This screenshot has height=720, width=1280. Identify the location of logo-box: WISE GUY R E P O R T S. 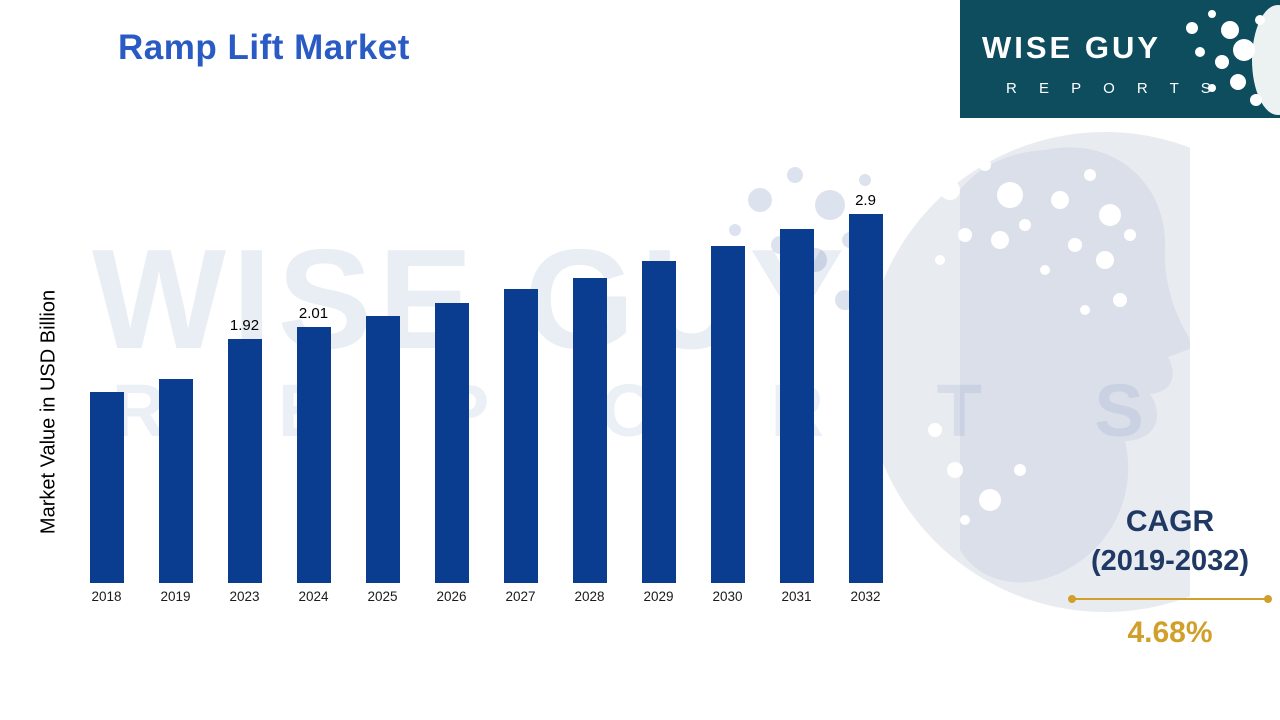
(1120, 59).